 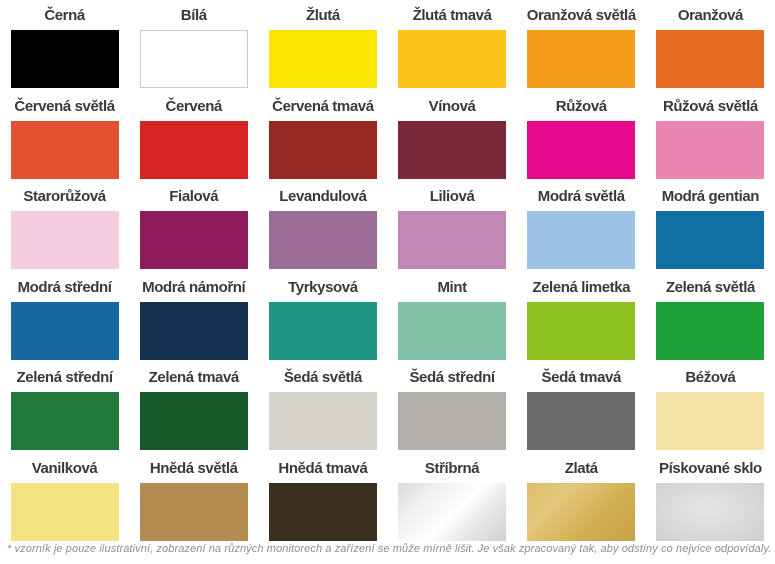 I want to click on palette-cell: Zlatá, so click(x=581, y=498).